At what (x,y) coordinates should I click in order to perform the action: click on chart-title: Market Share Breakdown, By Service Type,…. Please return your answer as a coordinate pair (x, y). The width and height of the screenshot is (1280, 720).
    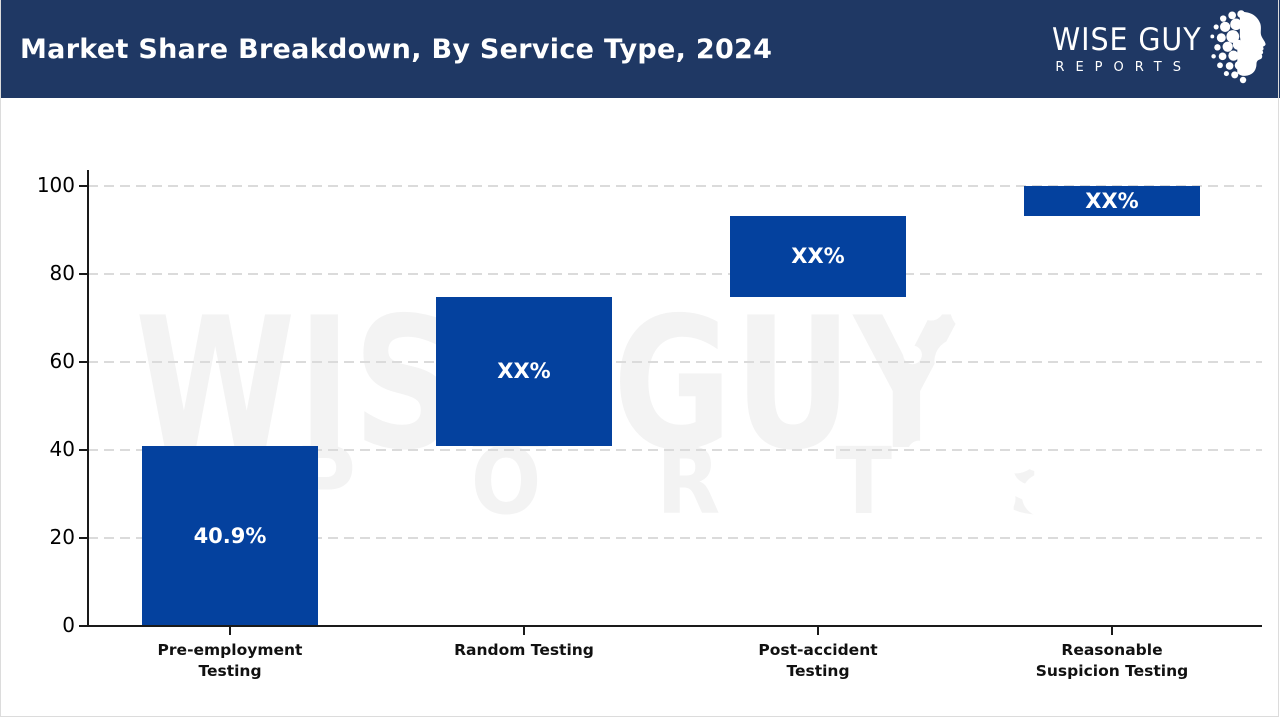
    Looking at the image, I should click on (396, 49).